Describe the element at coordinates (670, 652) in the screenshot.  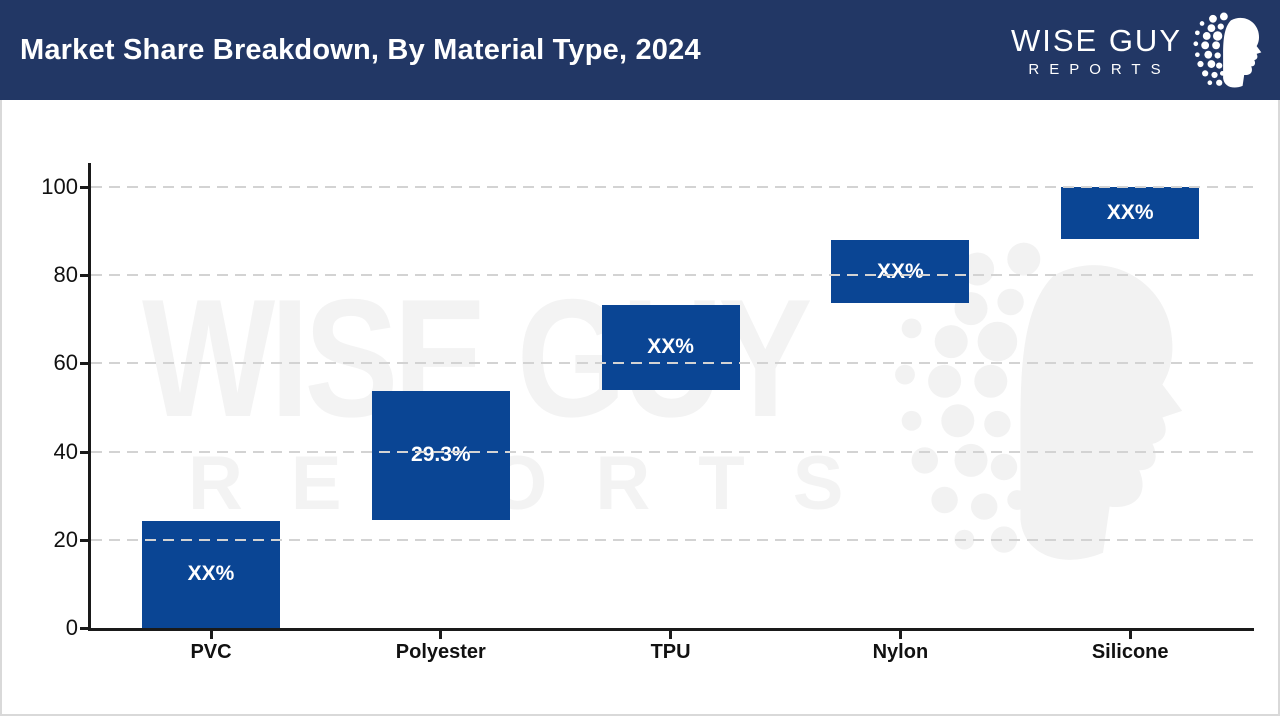
I see `x-category-label-tpu: TPU` at that location.